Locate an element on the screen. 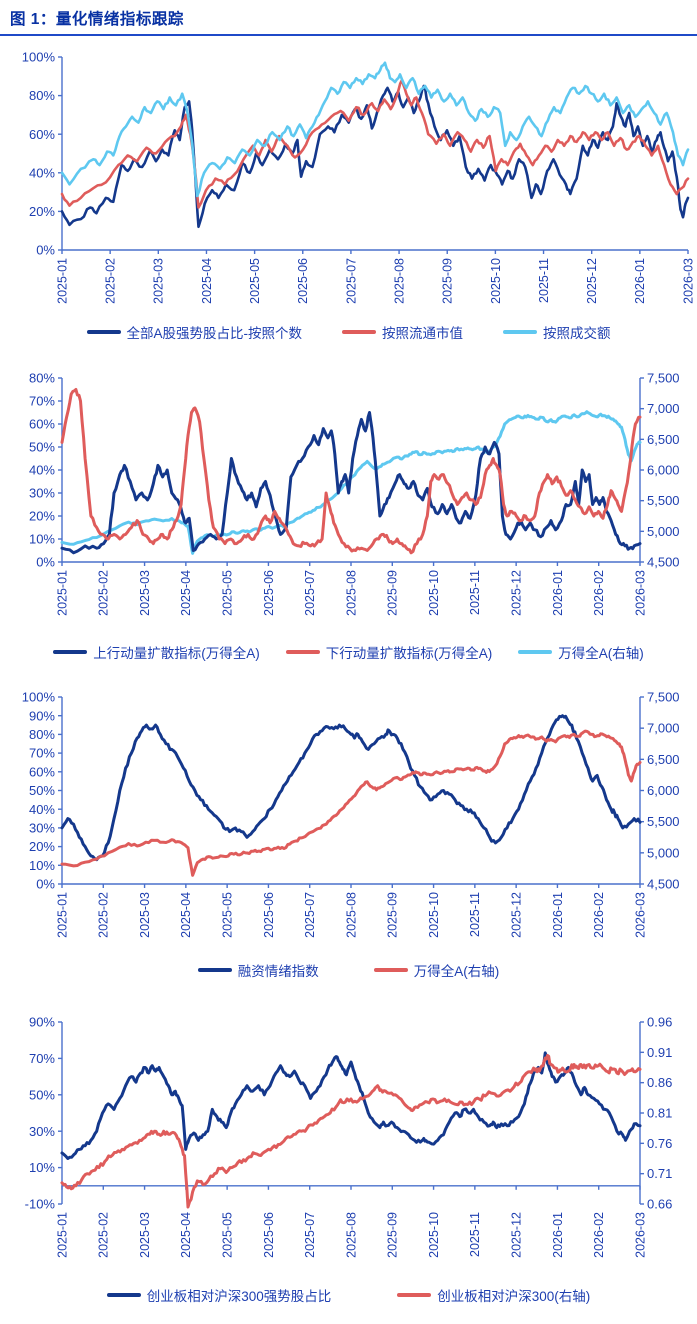 Image resolution: width=697 pixels, height=1324 pixels. right-y-axis-tick-label: 0.71 is located at coordinates (659, 1173).